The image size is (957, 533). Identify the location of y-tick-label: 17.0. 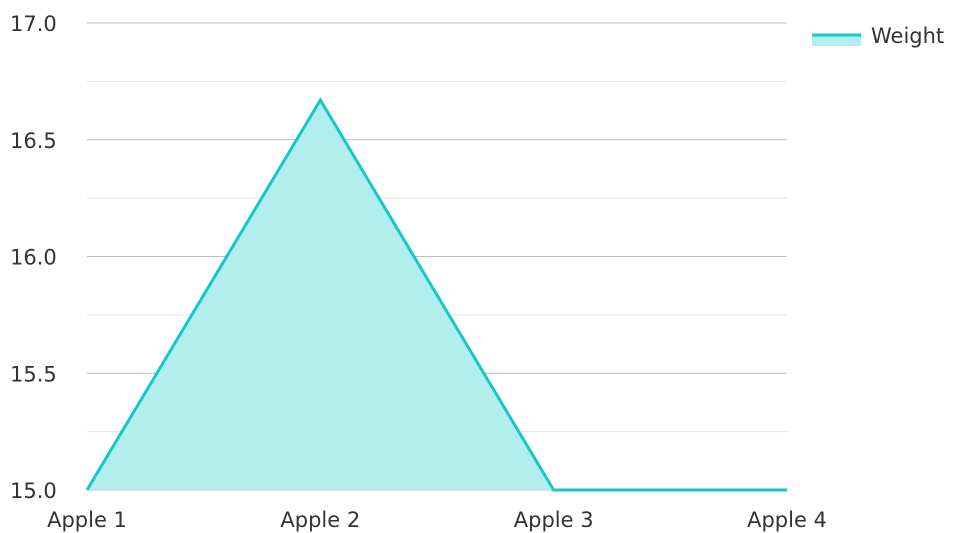
(33, 24).